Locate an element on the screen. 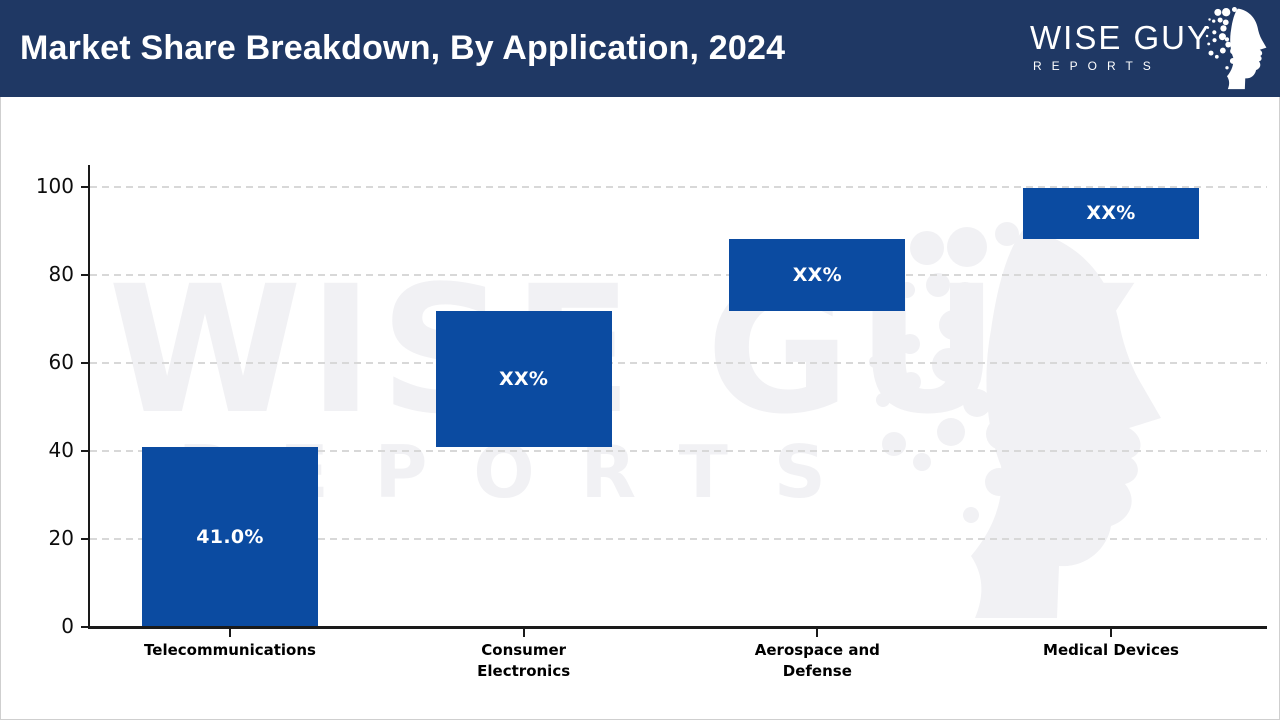 This screenshot has width=1280, height=720. y-tick-label-60: 60 is located at coordinates (61, 362).